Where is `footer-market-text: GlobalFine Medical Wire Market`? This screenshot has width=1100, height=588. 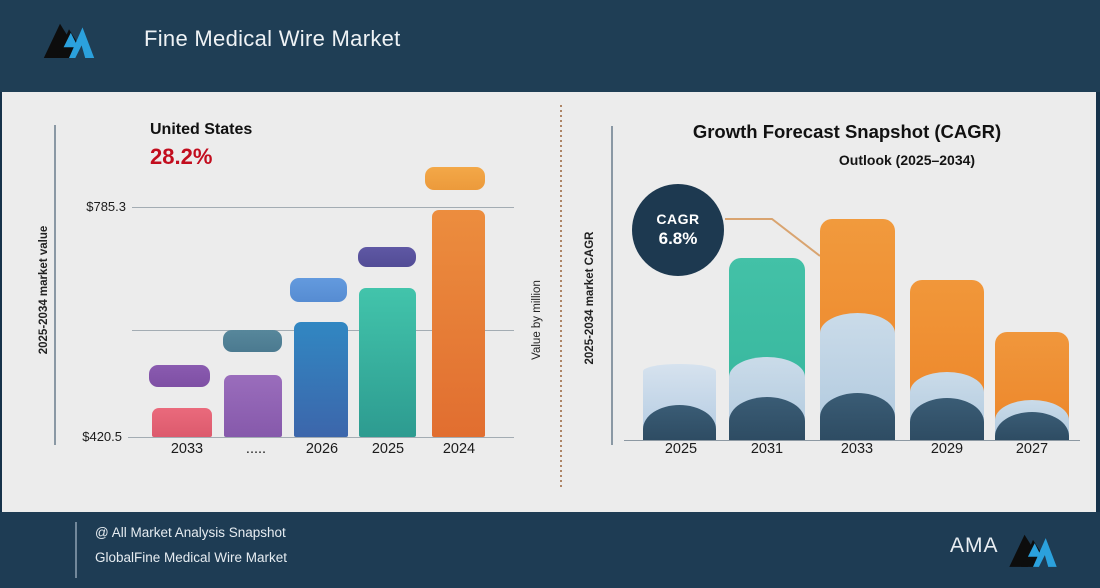 footer-market-text: GlobalFine Medical Wire Market is located at coordinates (191, 557).